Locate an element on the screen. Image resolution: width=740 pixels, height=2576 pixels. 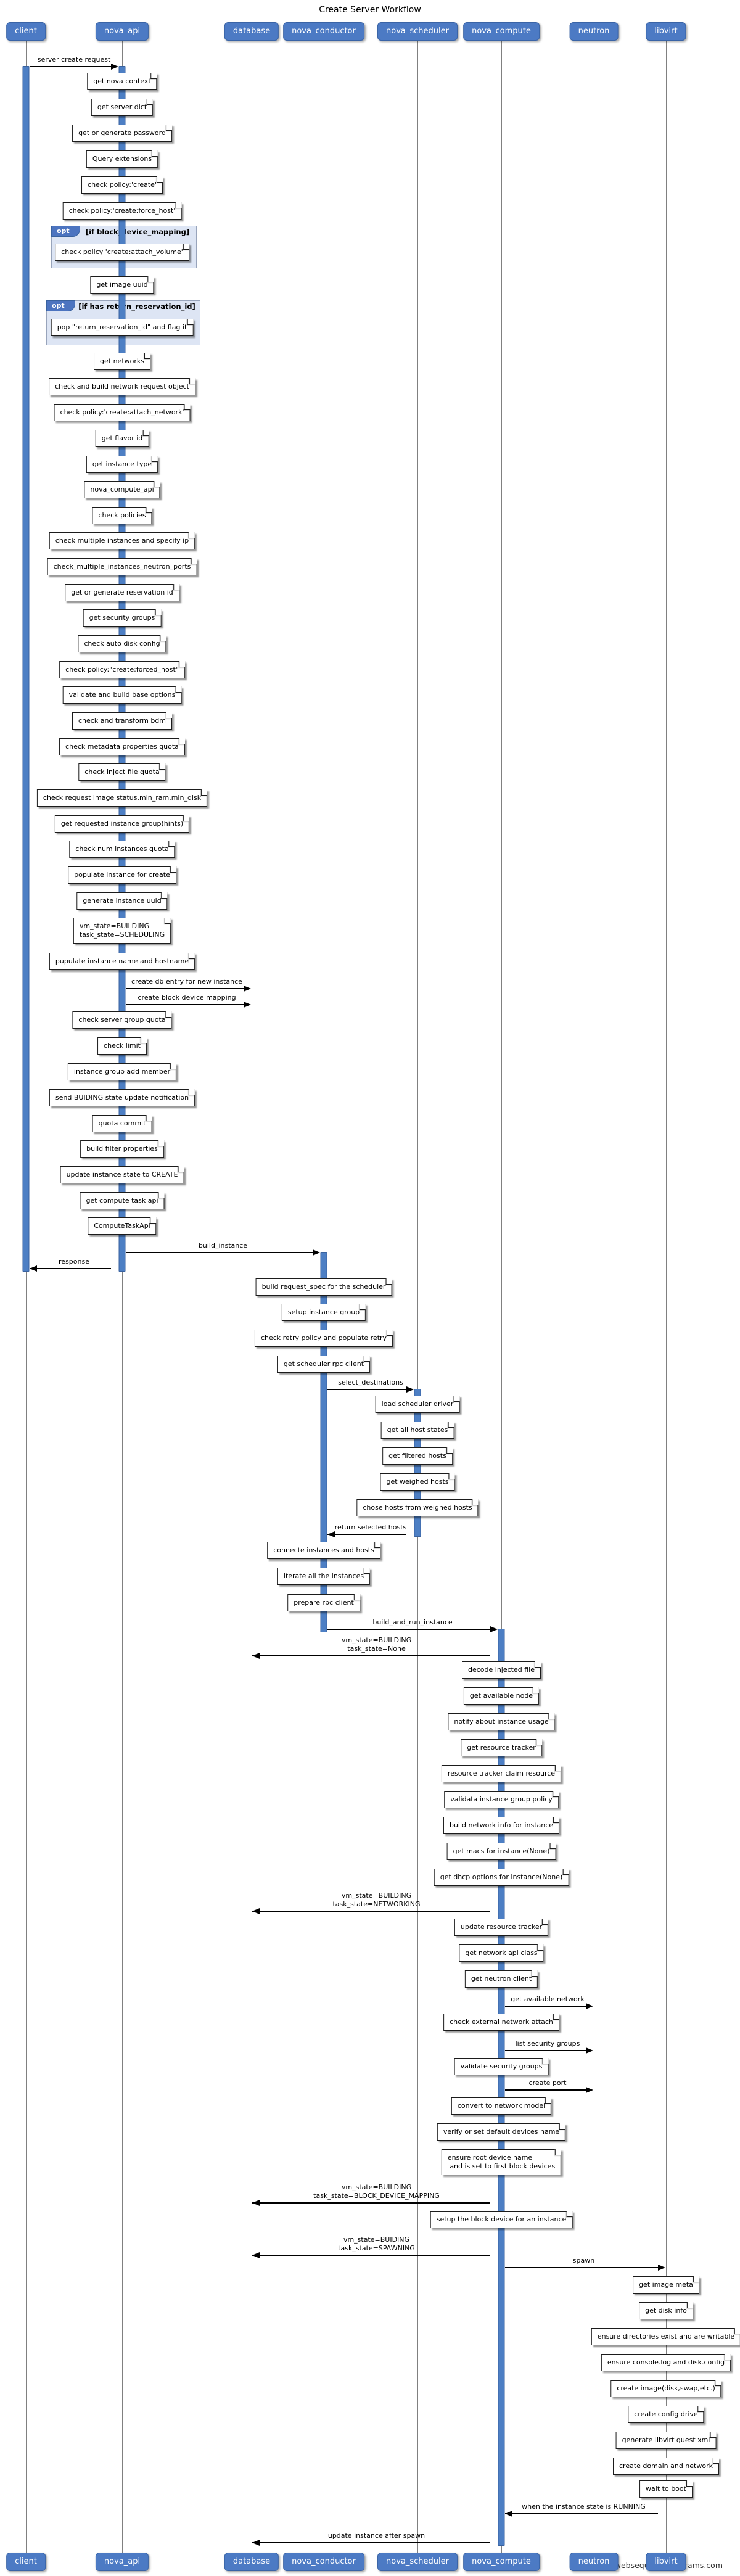
note: nova_compute_api is located at coordinates (122, 489).